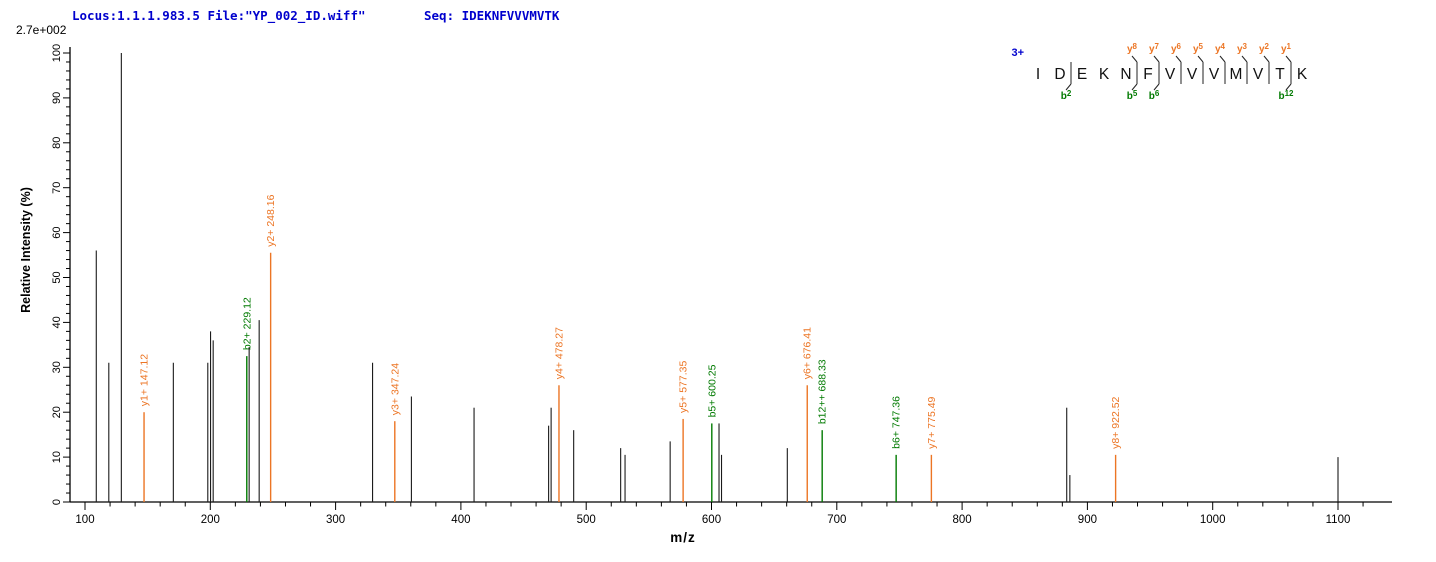 The image size is (1436, 562). What do you see at coordinates (932, 422) in the screenshot?
I see `peak-annotation-label: y7+ 775.49` at bounding box center [932, 422].